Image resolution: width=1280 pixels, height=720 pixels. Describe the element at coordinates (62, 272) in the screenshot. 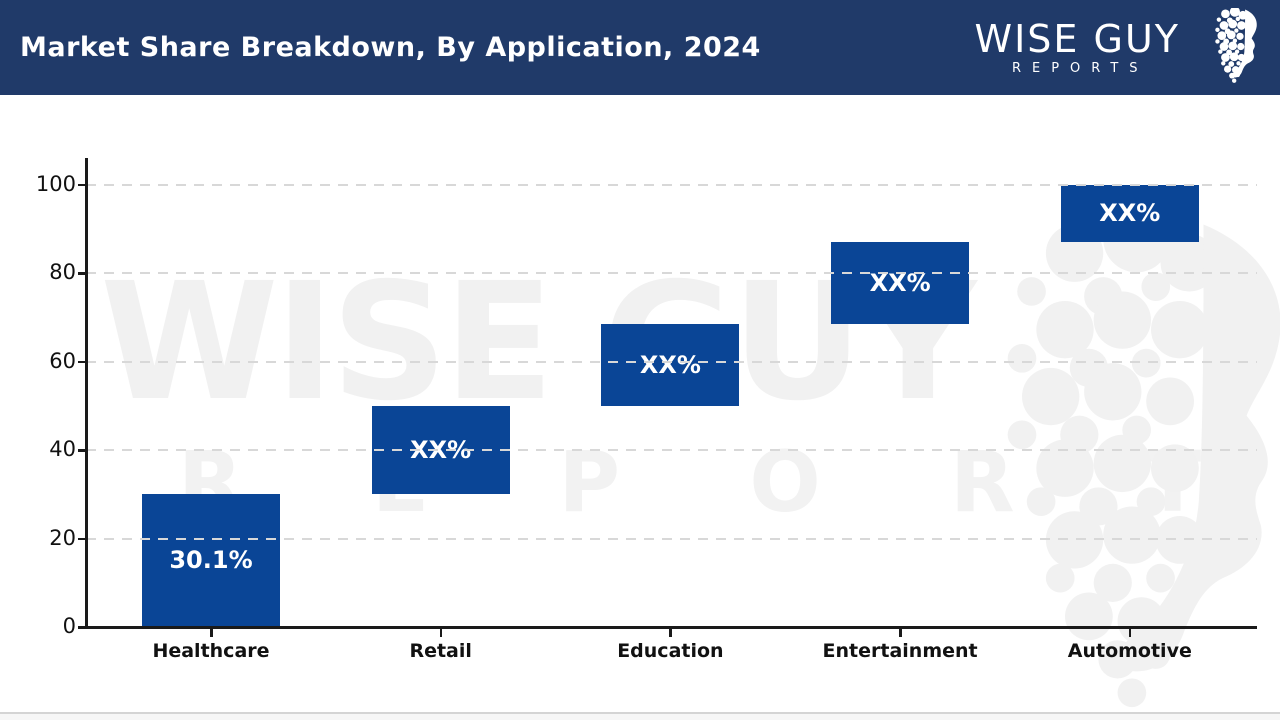

I see `y-tick-label: 80` at that location.